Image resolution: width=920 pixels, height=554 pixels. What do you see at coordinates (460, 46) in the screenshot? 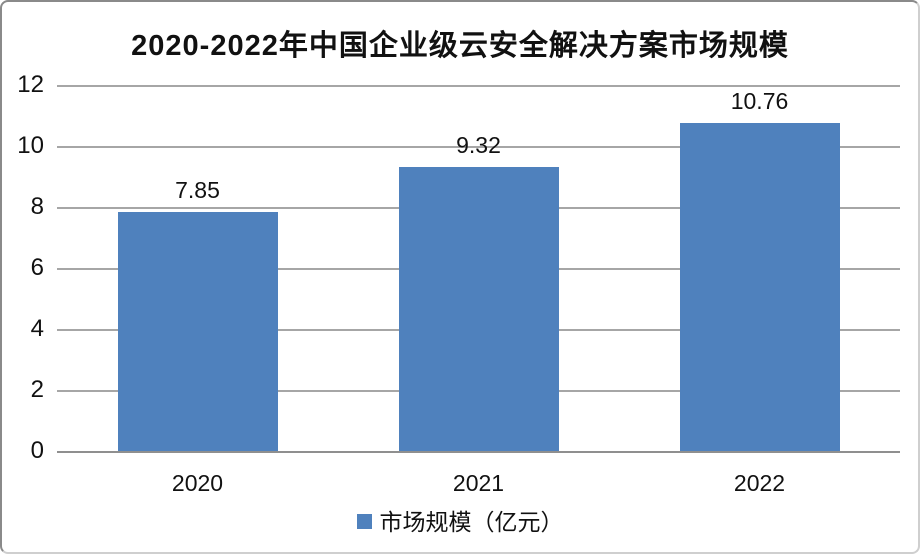
I see `chart-title: 2020-2022年中国企业级云安全解决方案市场规模` at bounding box center [460, 46].